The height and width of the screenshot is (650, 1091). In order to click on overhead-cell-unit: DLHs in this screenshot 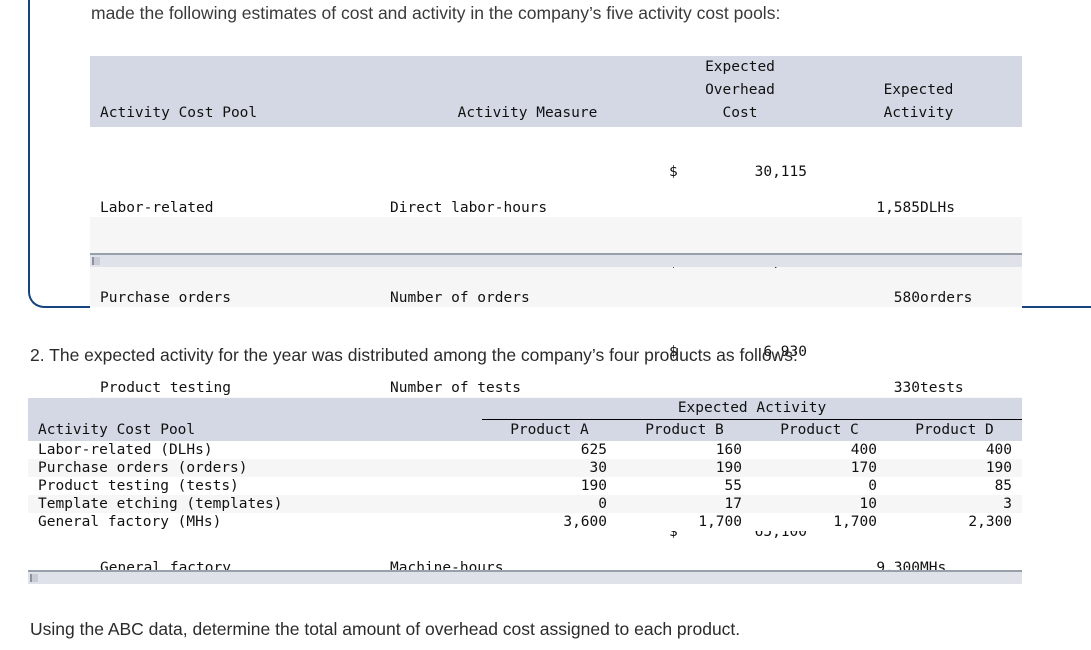, I will do `click(937, 208)`.